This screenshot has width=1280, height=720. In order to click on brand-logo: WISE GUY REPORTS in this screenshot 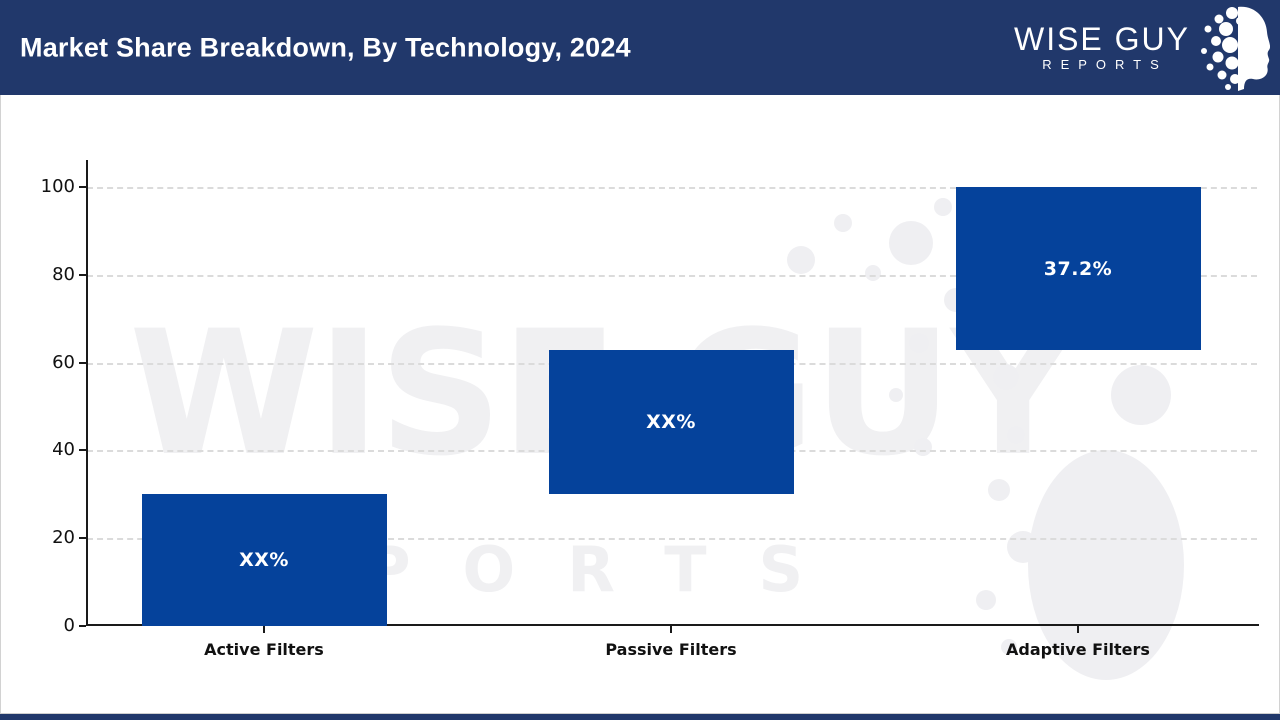, I will do `click(1142, 48)`.